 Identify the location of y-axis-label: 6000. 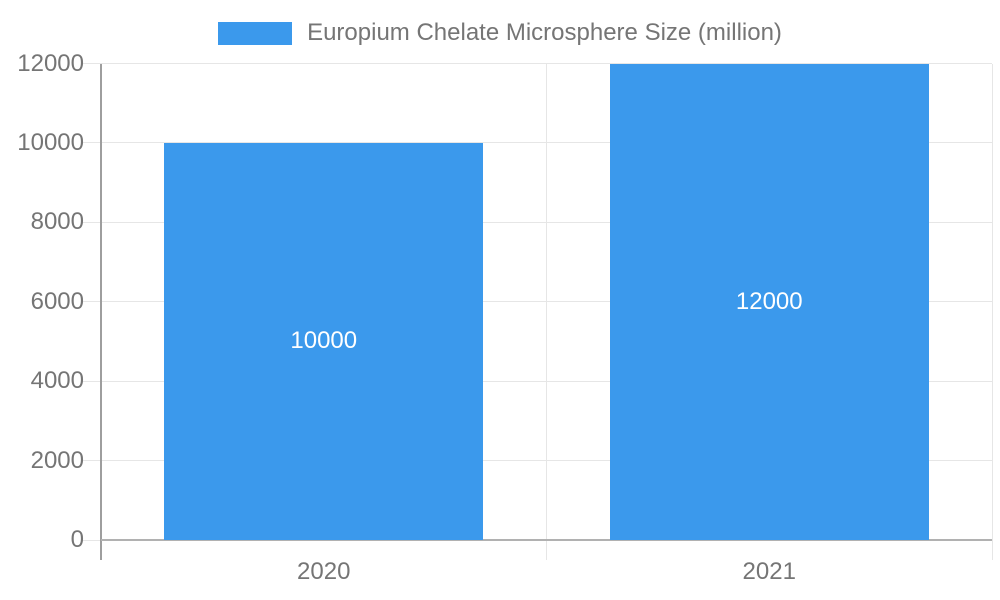
(57, 301).